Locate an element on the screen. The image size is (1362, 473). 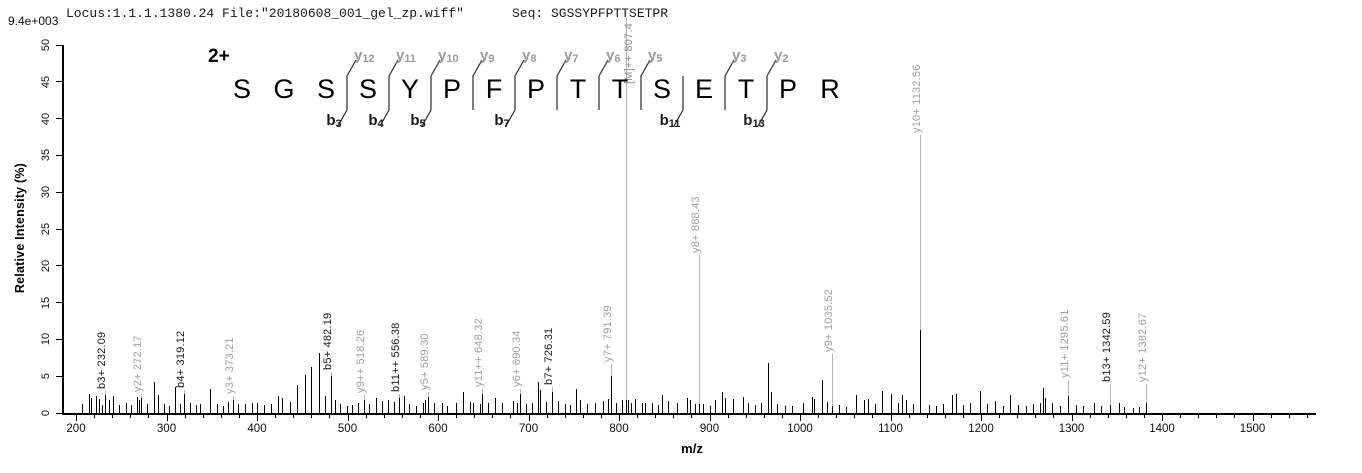
sequence-residue: R is located at coordinates (830, 89).